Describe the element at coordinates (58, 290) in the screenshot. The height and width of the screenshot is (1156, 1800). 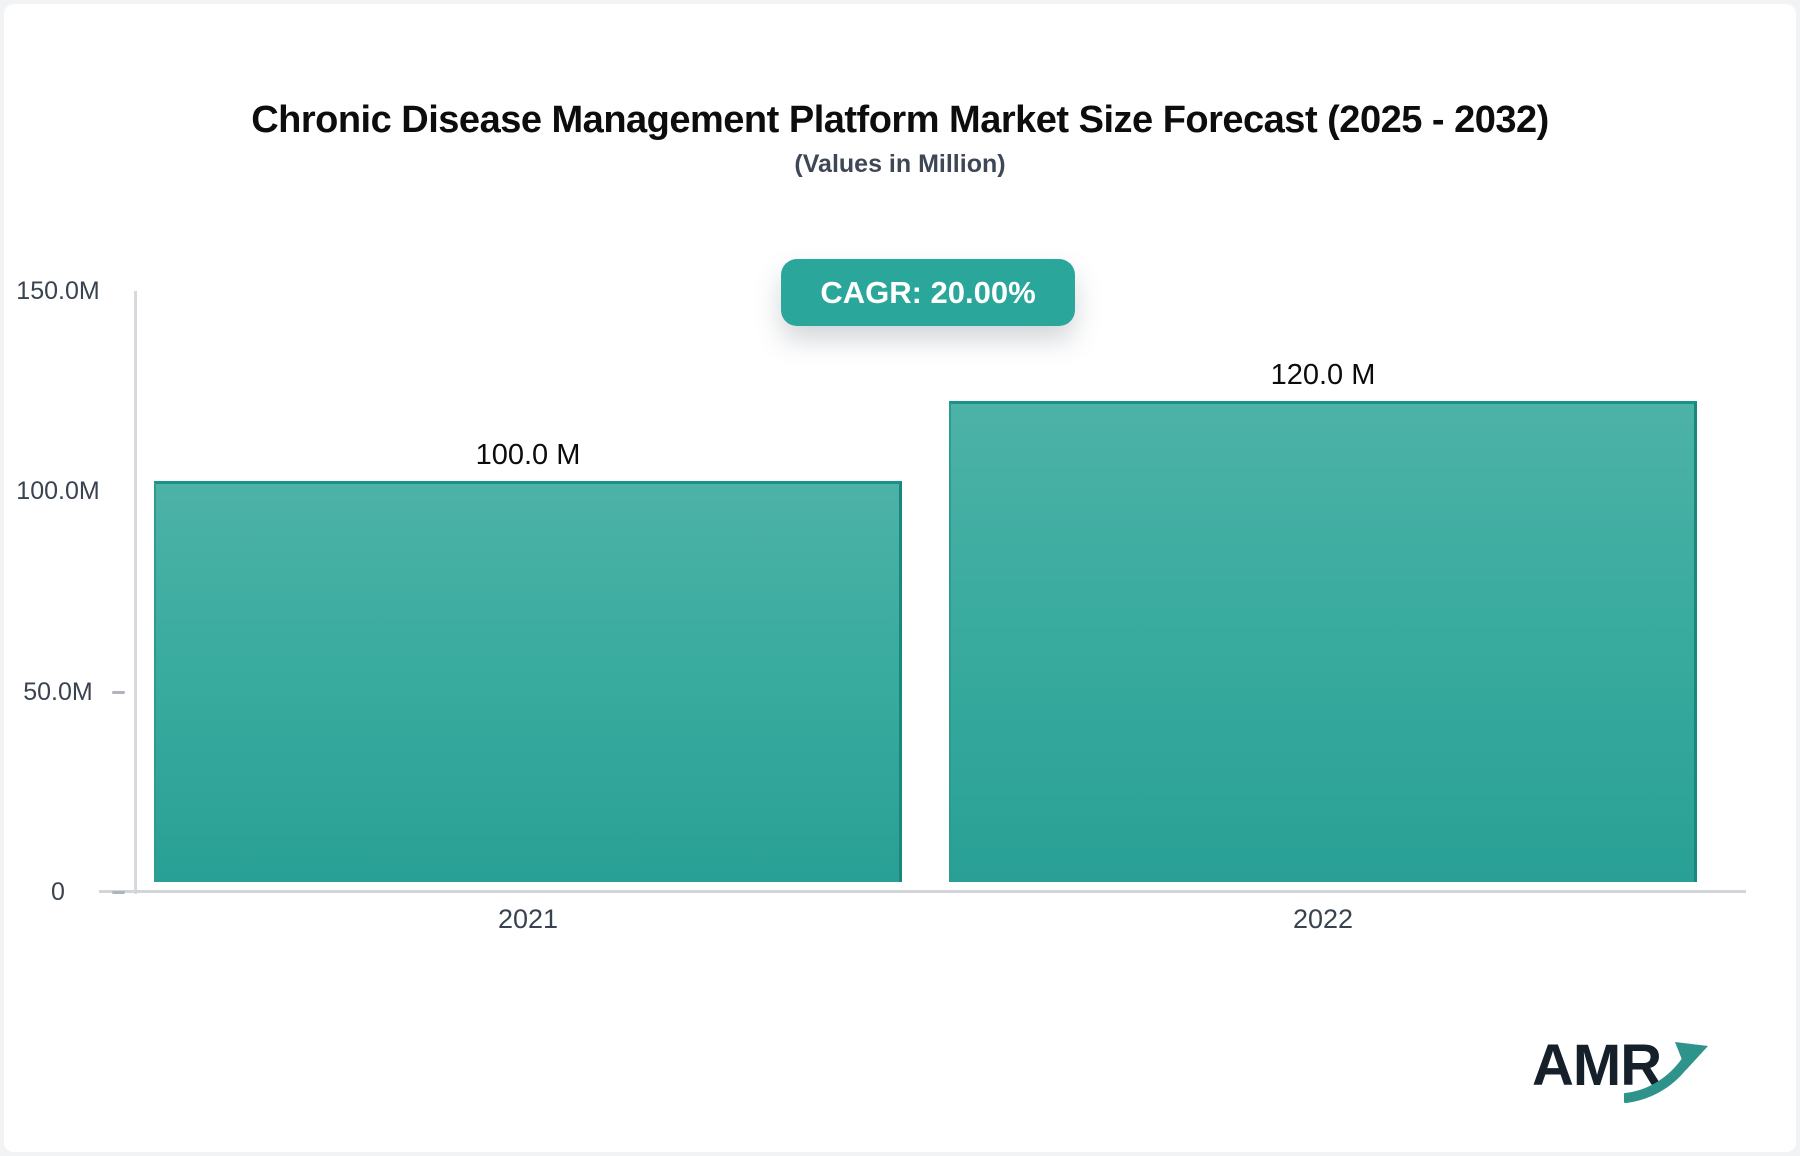
I see `y-tick-label: 150.0M` at that location.